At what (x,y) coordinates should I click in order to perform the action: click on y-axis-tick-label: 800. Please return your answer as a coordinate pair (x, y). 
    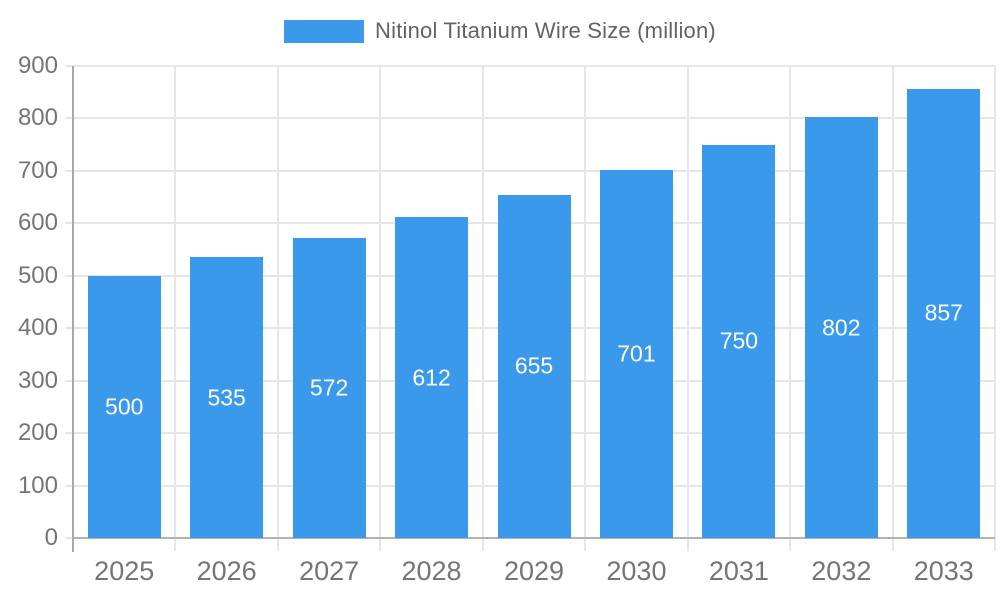
    Looking at the image, I should click on (37, 118).